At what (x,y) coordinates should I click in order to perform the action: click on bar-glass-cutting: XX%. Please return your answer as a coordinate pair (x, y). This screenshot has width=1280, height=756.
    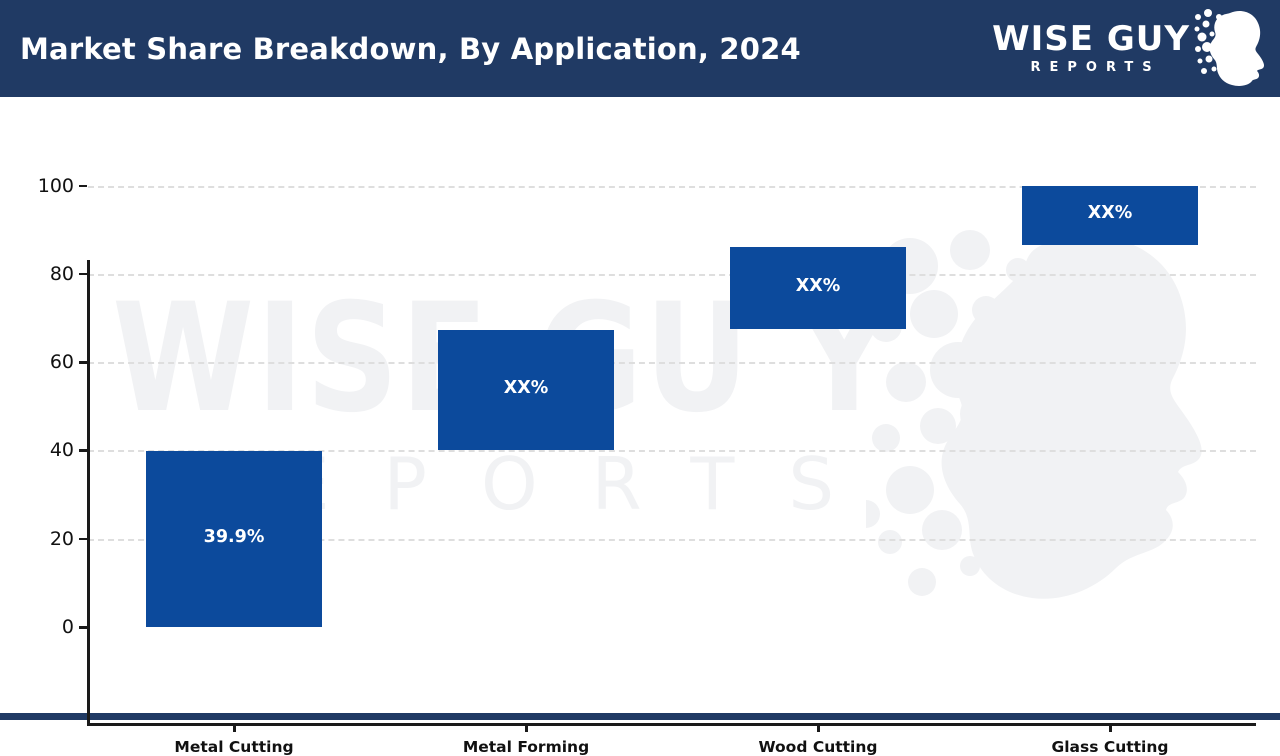
    Looking at the image, I should click on (1110, 215).